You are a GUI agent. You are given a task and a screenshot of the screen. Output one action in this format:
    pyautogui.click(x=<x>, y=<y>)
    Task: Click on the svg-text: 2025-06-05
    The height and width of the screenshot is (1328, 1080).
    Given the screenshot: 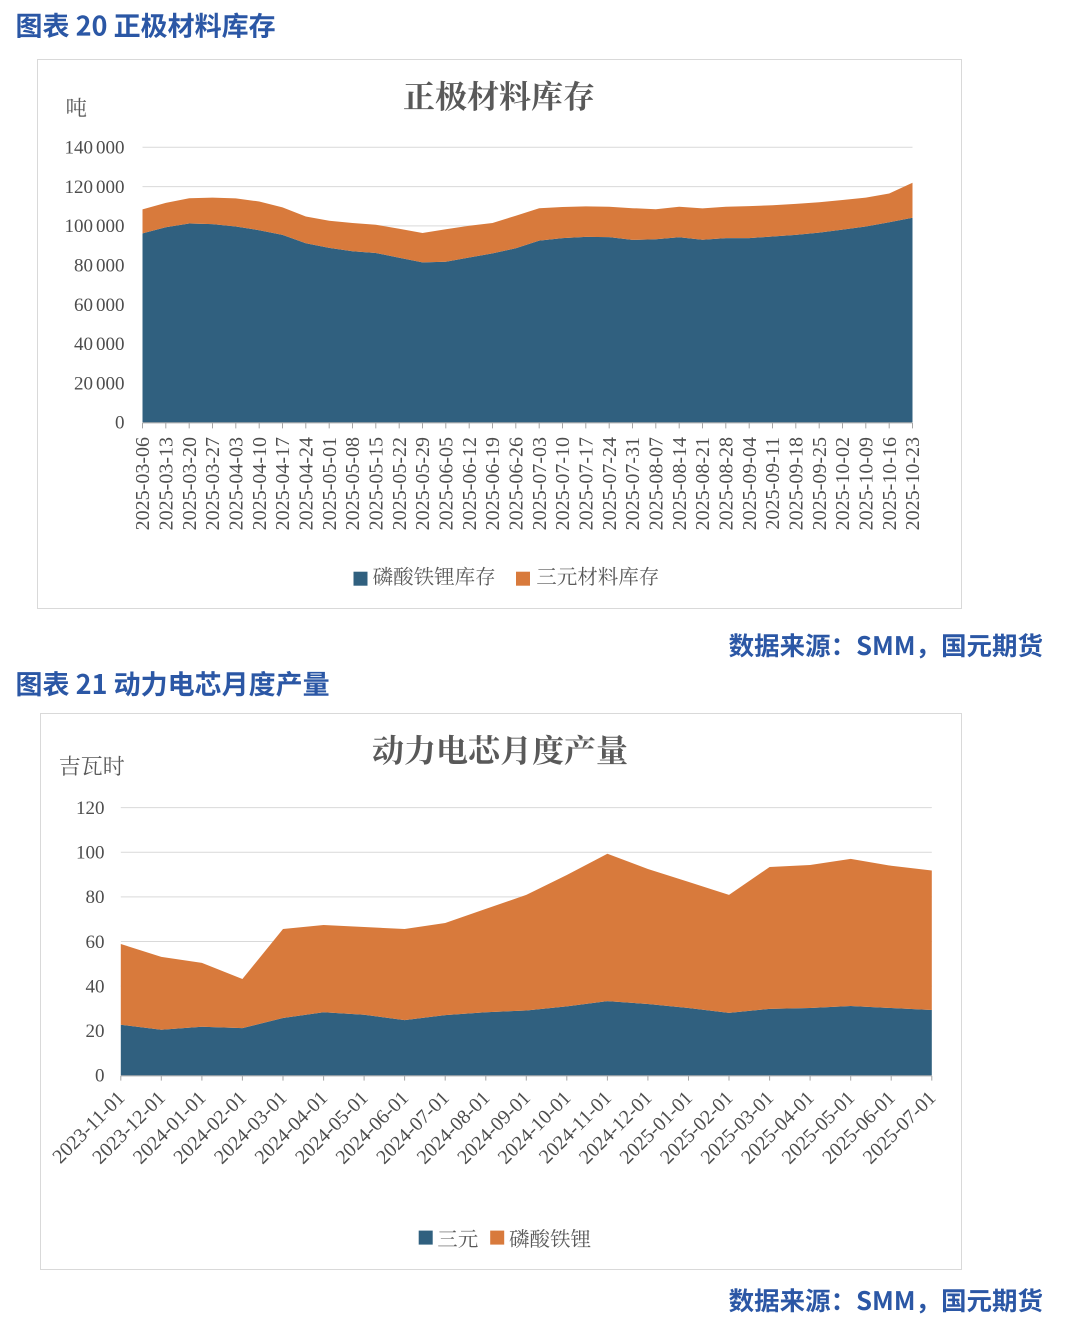 What is the action you would take?
    pyautogui.click(x=446, y=483)
    